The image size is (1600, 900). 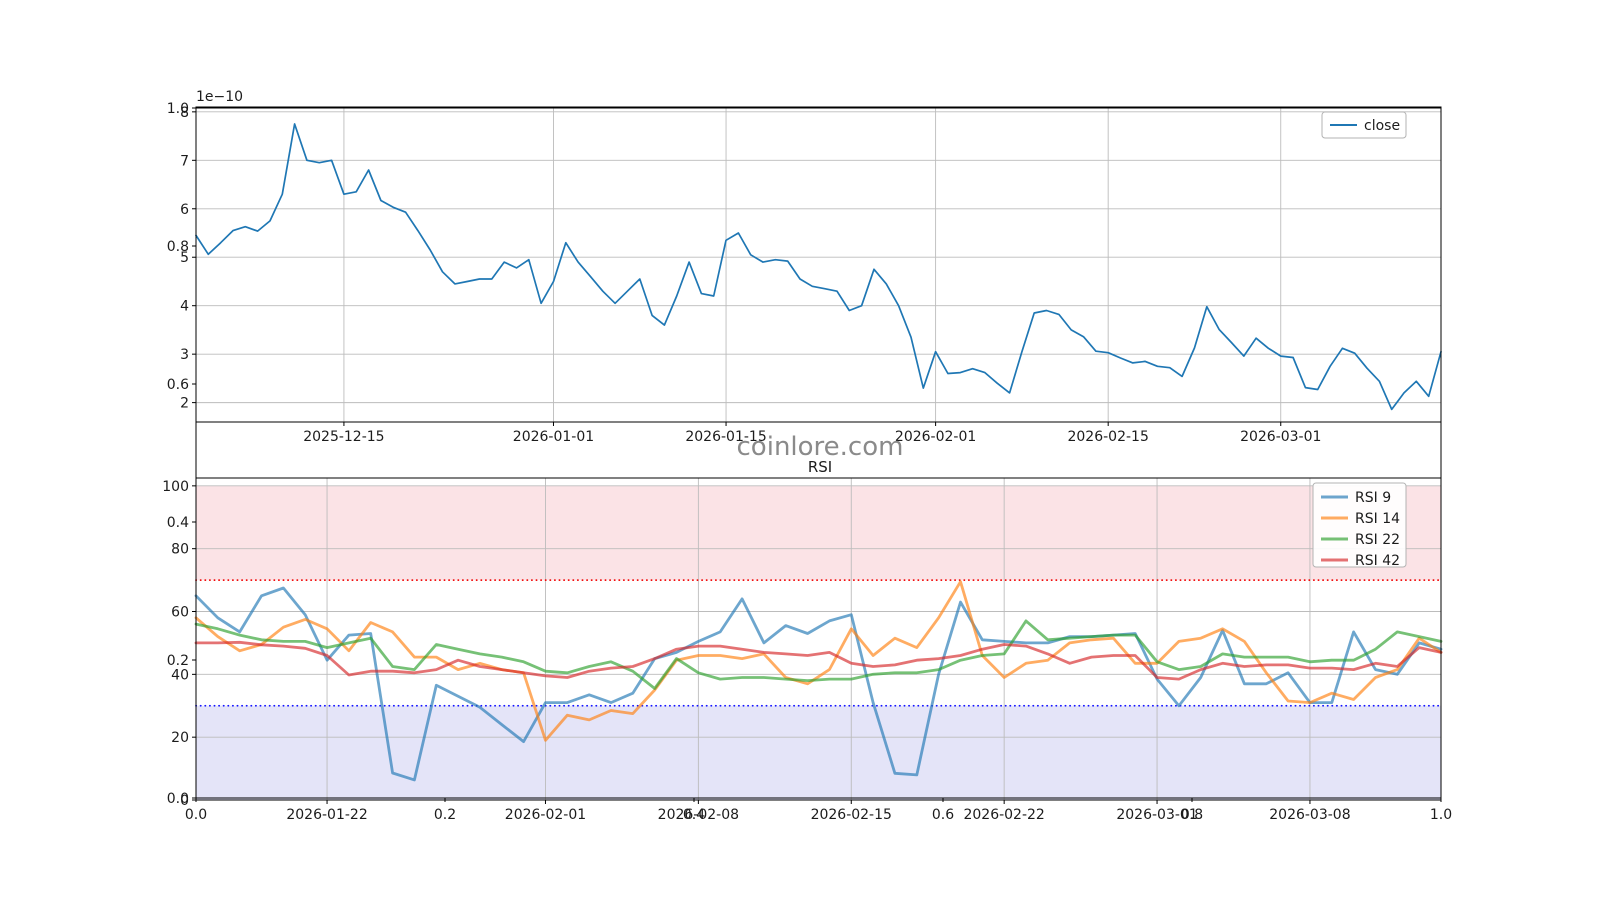 What do you see at coordinates (1377, 540) in the screenshot?
I see `tick-label: RSI 22` at bounding box center [1377, 540].